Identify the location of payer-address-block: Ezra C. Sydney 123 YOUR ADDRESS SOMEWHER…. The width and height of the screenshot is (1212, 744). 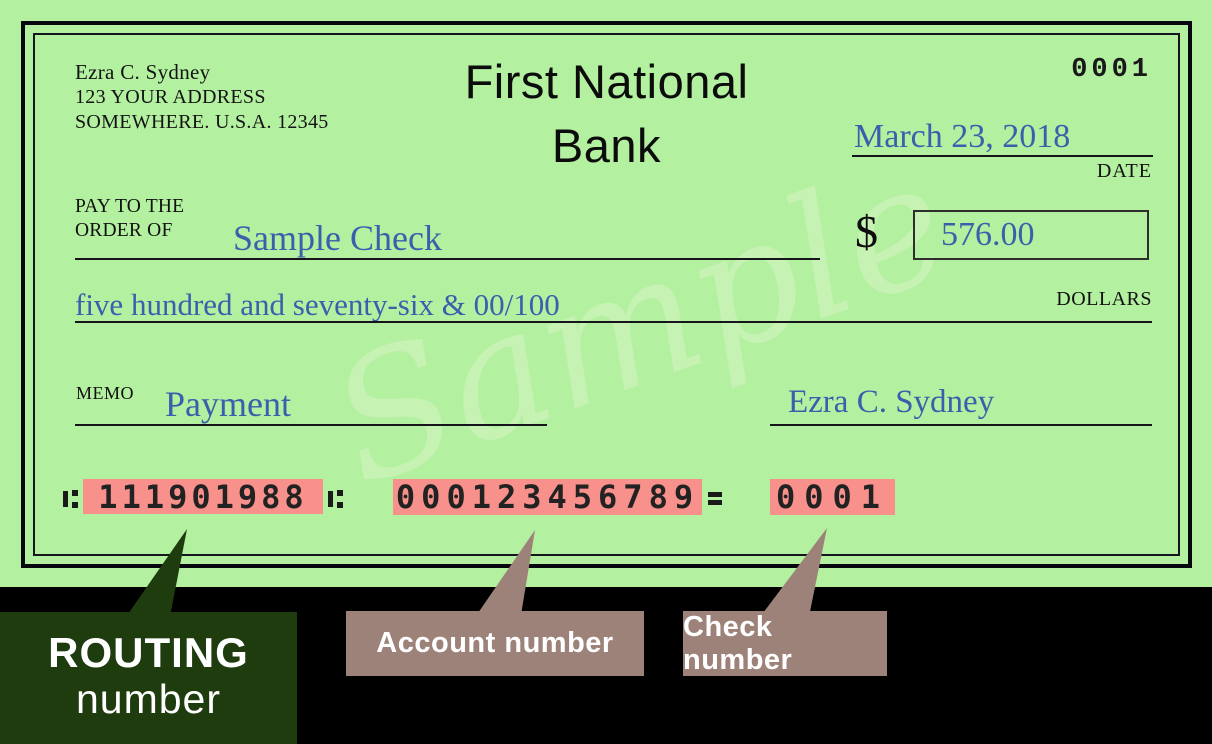
(202, 97).